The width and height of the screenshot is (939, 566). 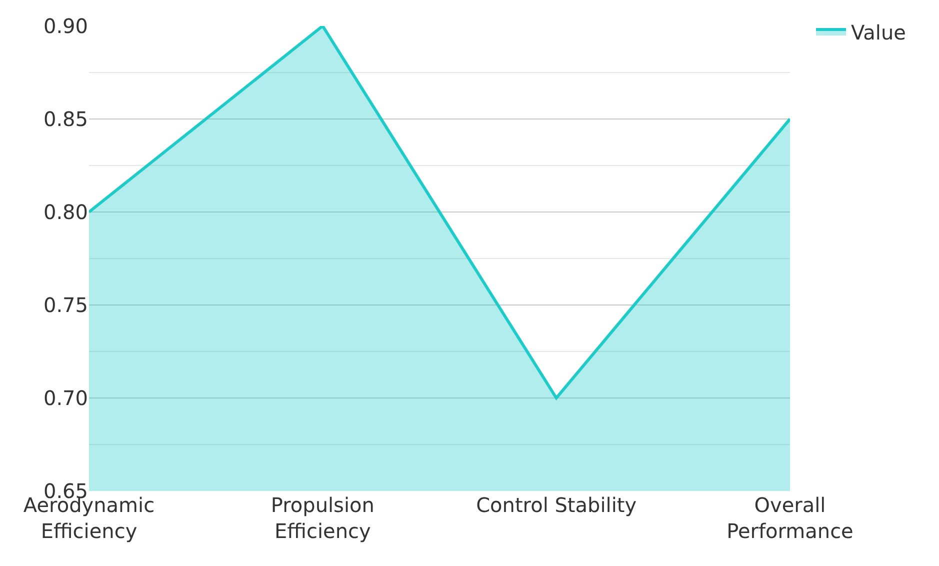 I want to click on y-tick-label: 0.75, so click(x=65, y=305).